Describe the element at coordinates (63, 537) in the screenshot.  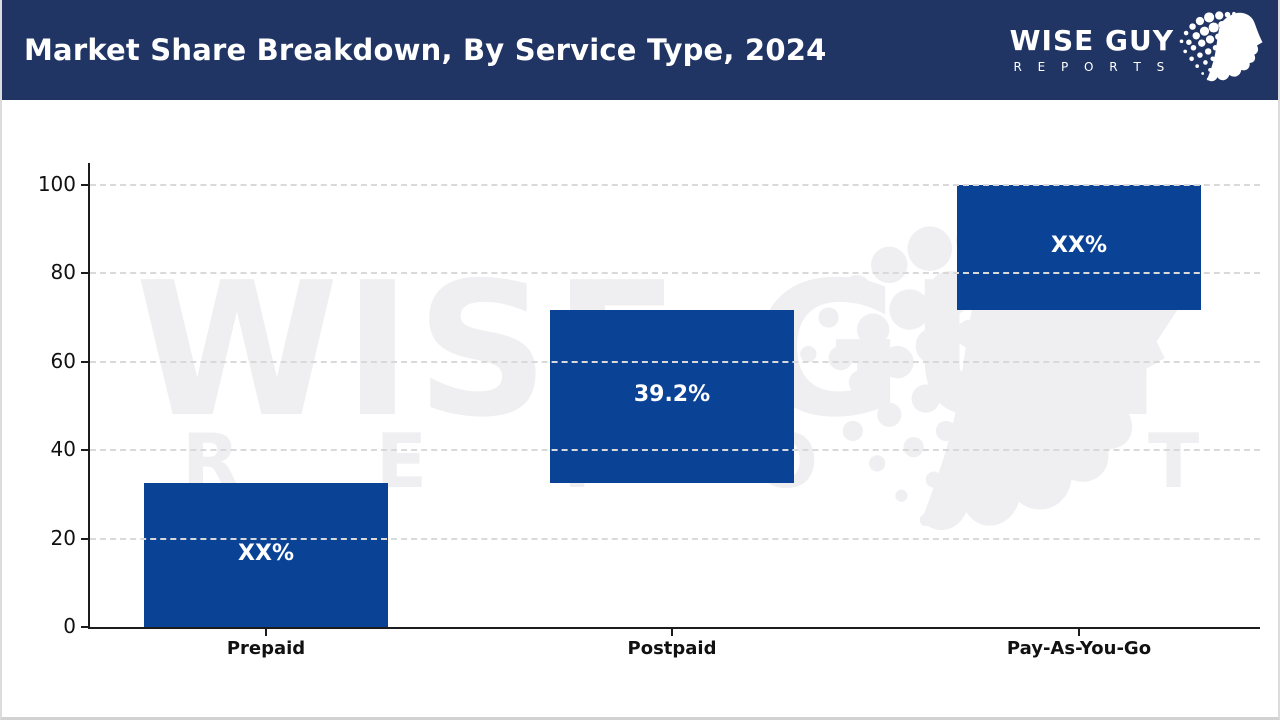
I see `ytick-label-20: 20` at that location.